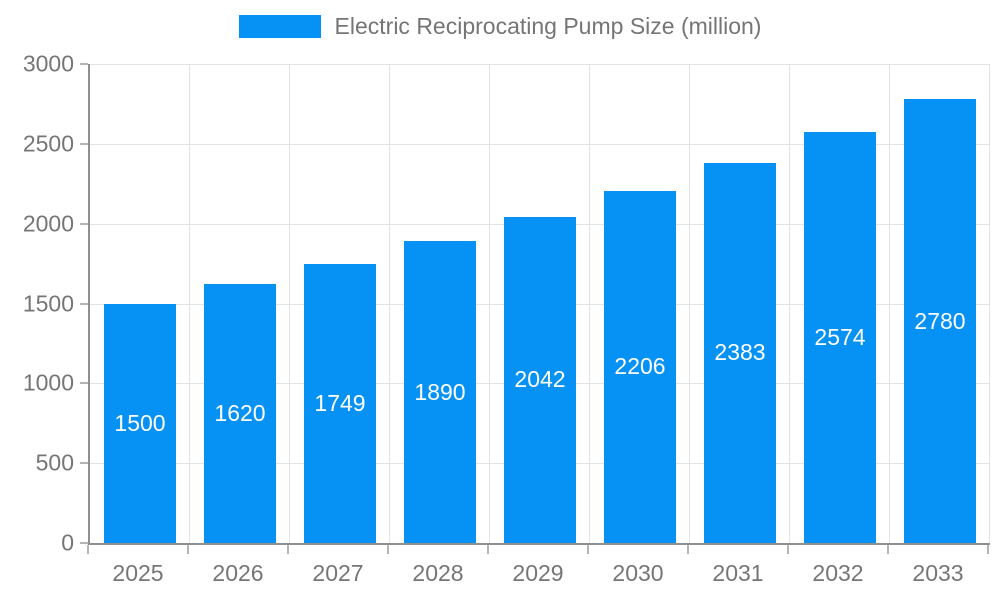  I want to click on bar-value-label: 2780, so click(940, 320).